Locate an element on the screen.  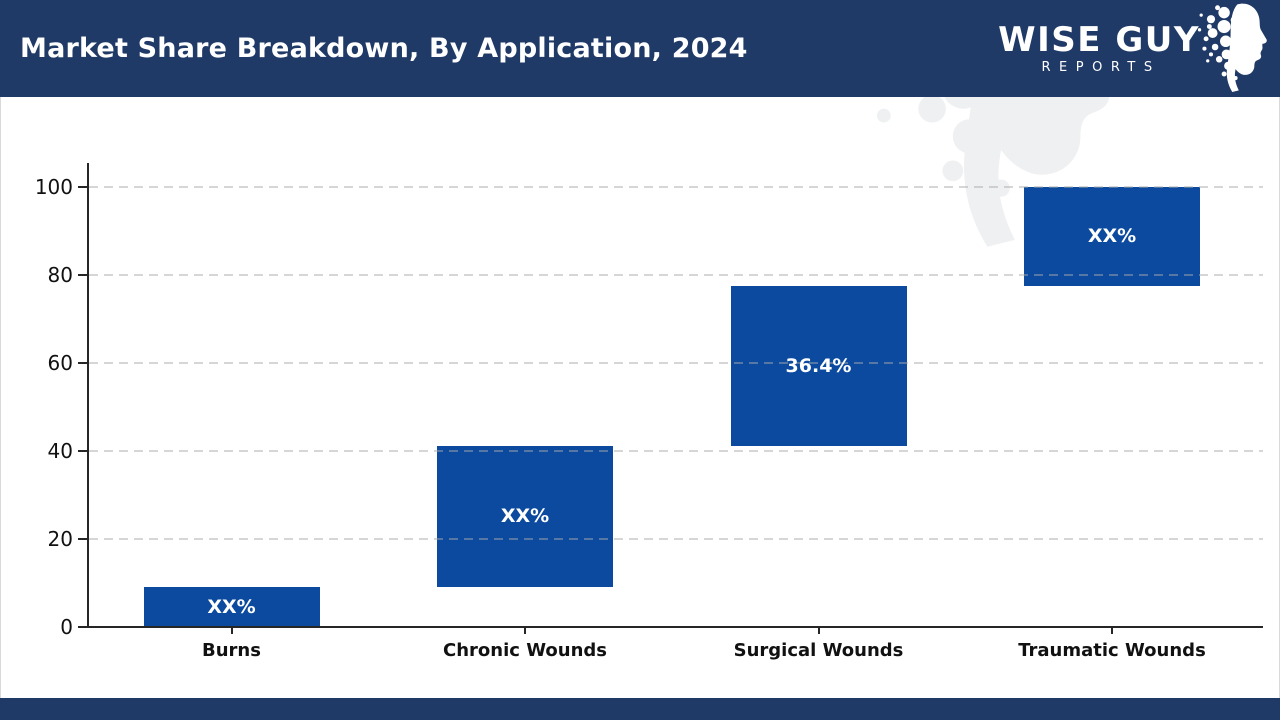
logo-subtitle: REPORTS is located at coordinates (1101, 67).